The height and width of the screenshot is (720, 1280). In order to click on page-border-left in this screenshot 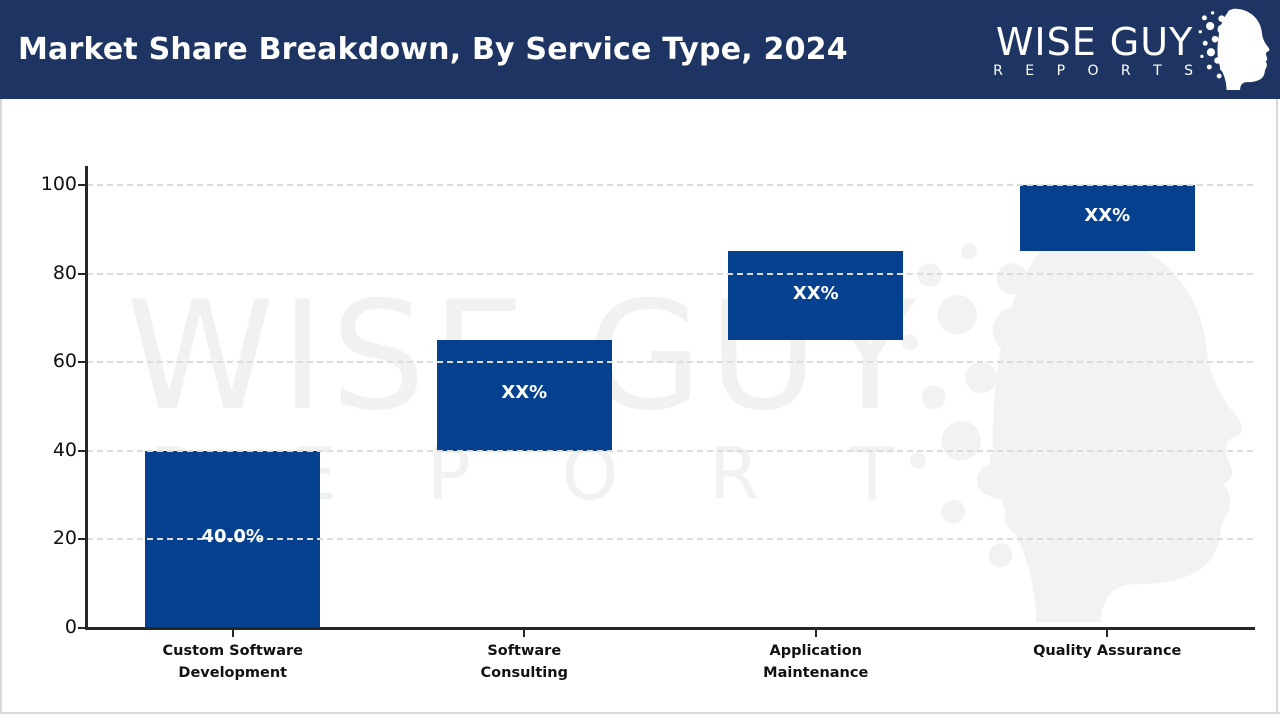, I will do `click(1, 357)`.